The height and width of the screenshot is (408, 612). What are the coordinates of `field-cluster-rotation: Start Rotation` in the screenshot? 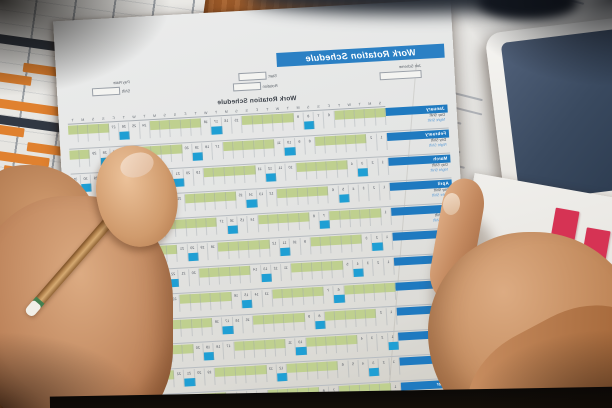 It's located at (255, 83).